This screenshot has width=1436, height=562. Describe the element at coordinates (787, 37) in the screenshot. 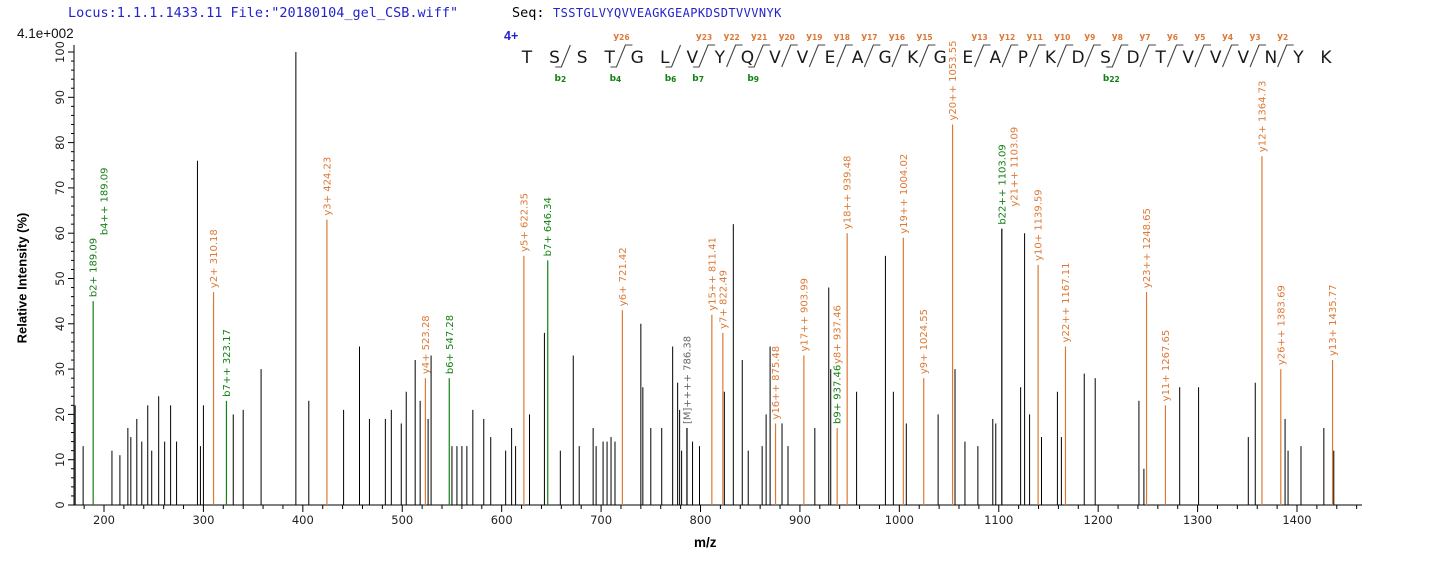

I see `y-ion-label: y20` at that location.